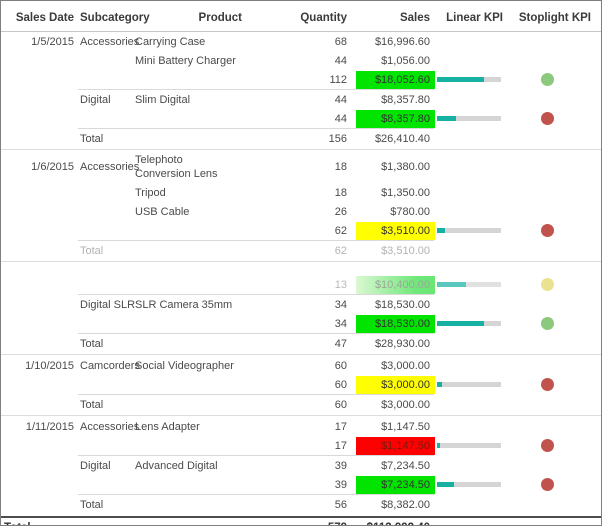 This screenshot has height=526, width=602. What do you see at coordinates (301, 404) in the screenshot?
I see `total-row: Total 60 $3,000.00` at bounding box center [301, 404].